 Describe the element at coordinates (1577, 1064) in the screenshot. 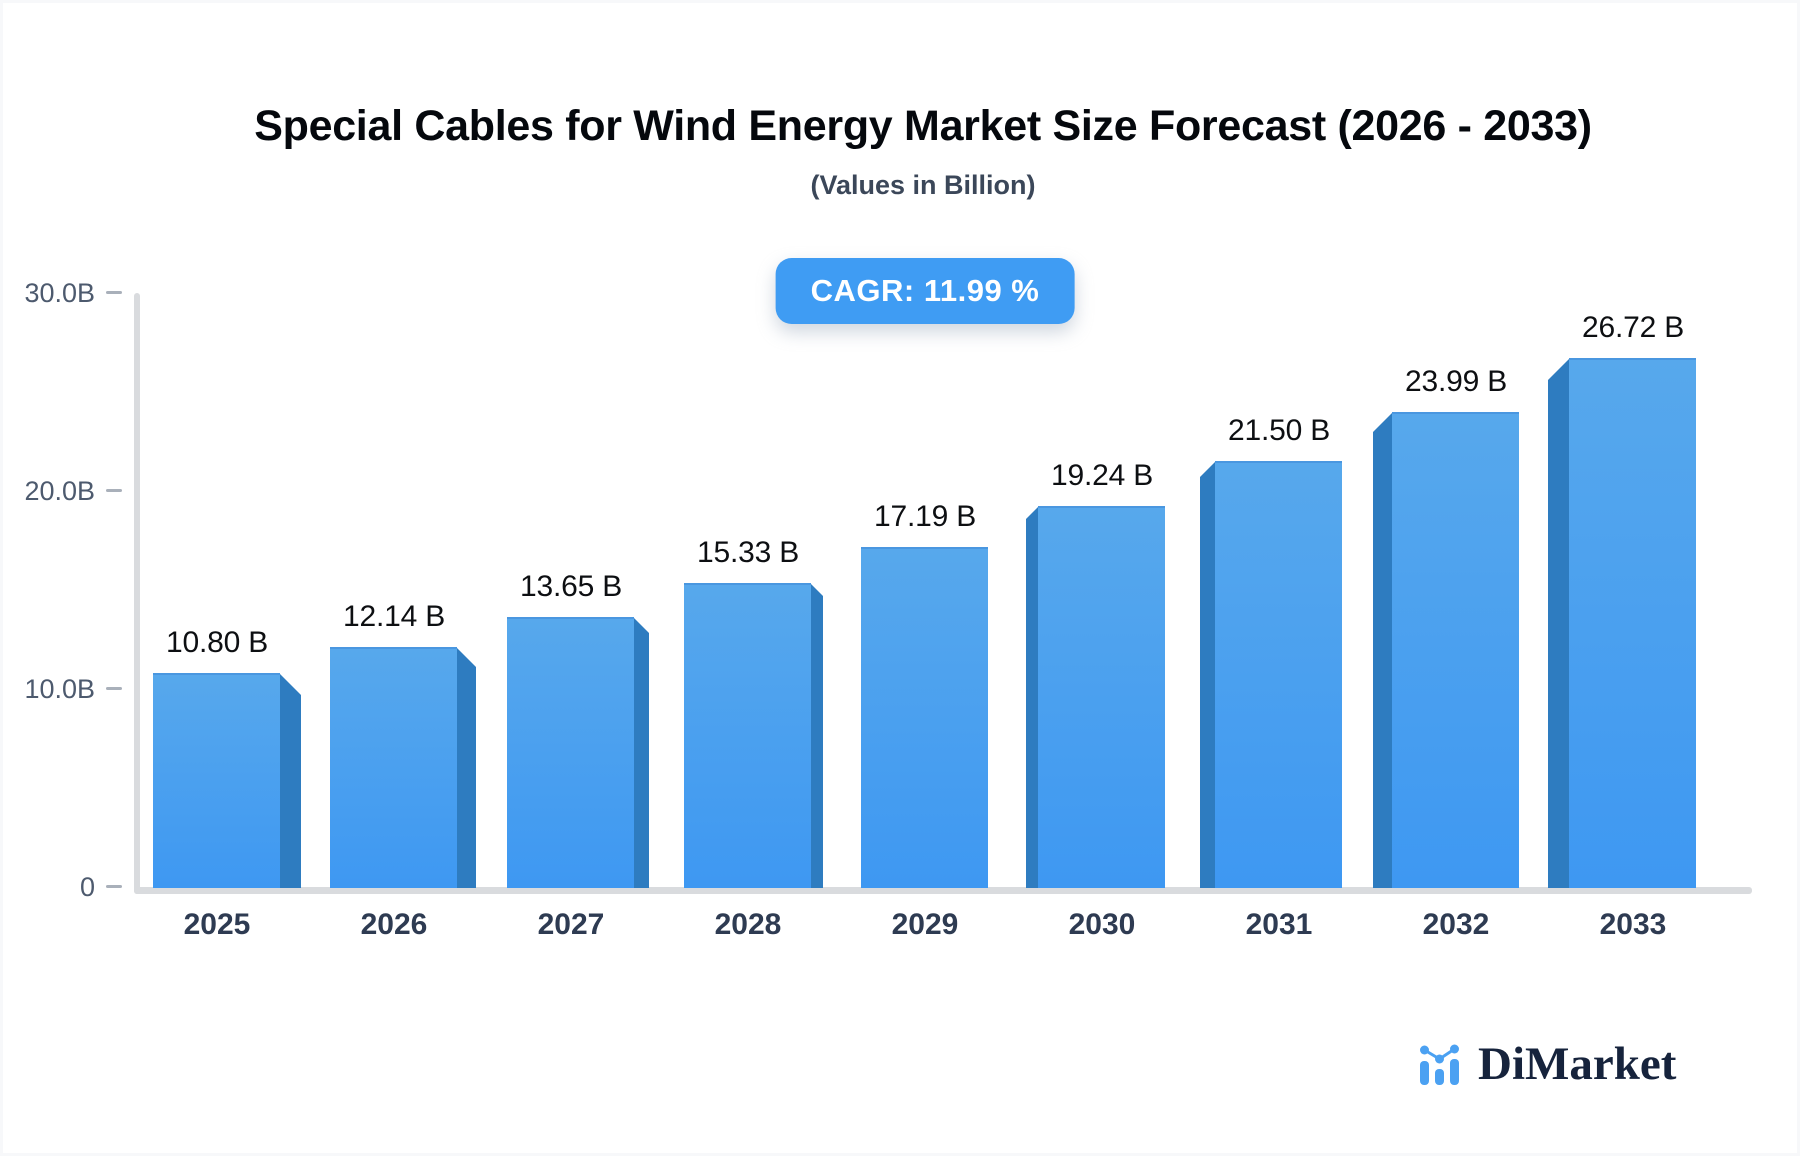

I see `dimarket-logo-text: DiMarket` at that location.